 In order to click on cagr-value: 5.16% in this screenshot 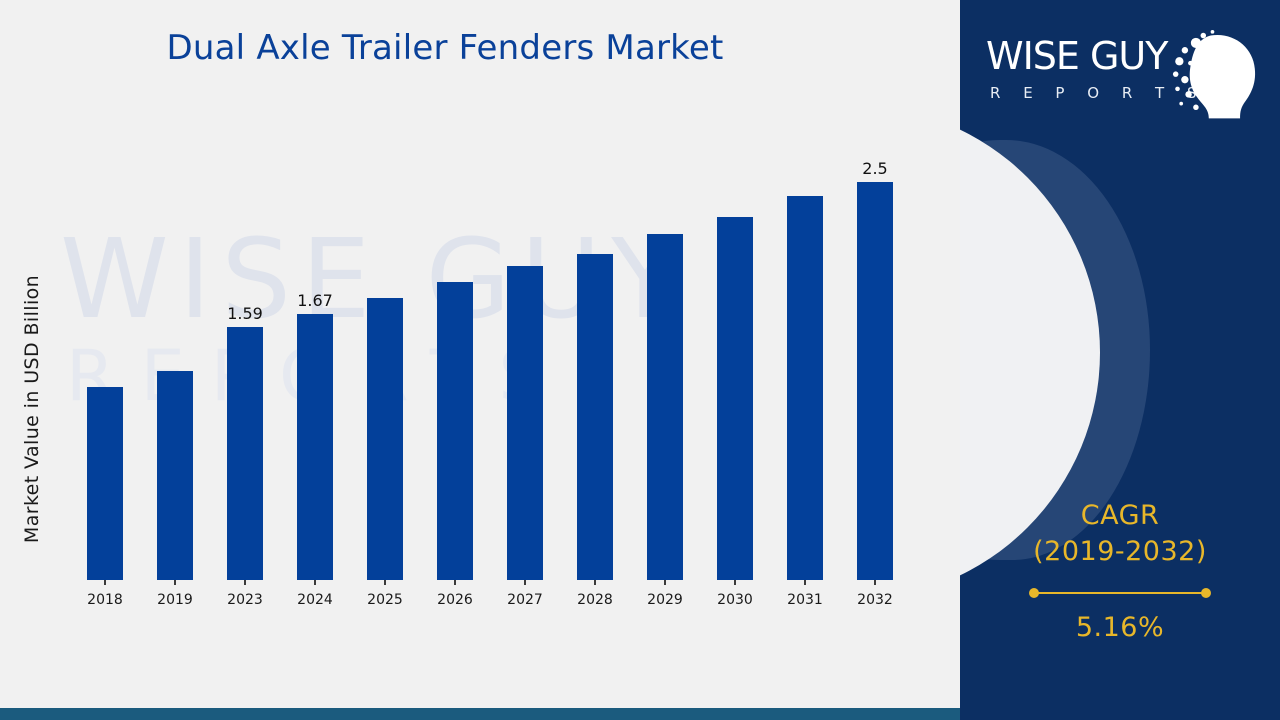, I will do `click(1120, 627)`.